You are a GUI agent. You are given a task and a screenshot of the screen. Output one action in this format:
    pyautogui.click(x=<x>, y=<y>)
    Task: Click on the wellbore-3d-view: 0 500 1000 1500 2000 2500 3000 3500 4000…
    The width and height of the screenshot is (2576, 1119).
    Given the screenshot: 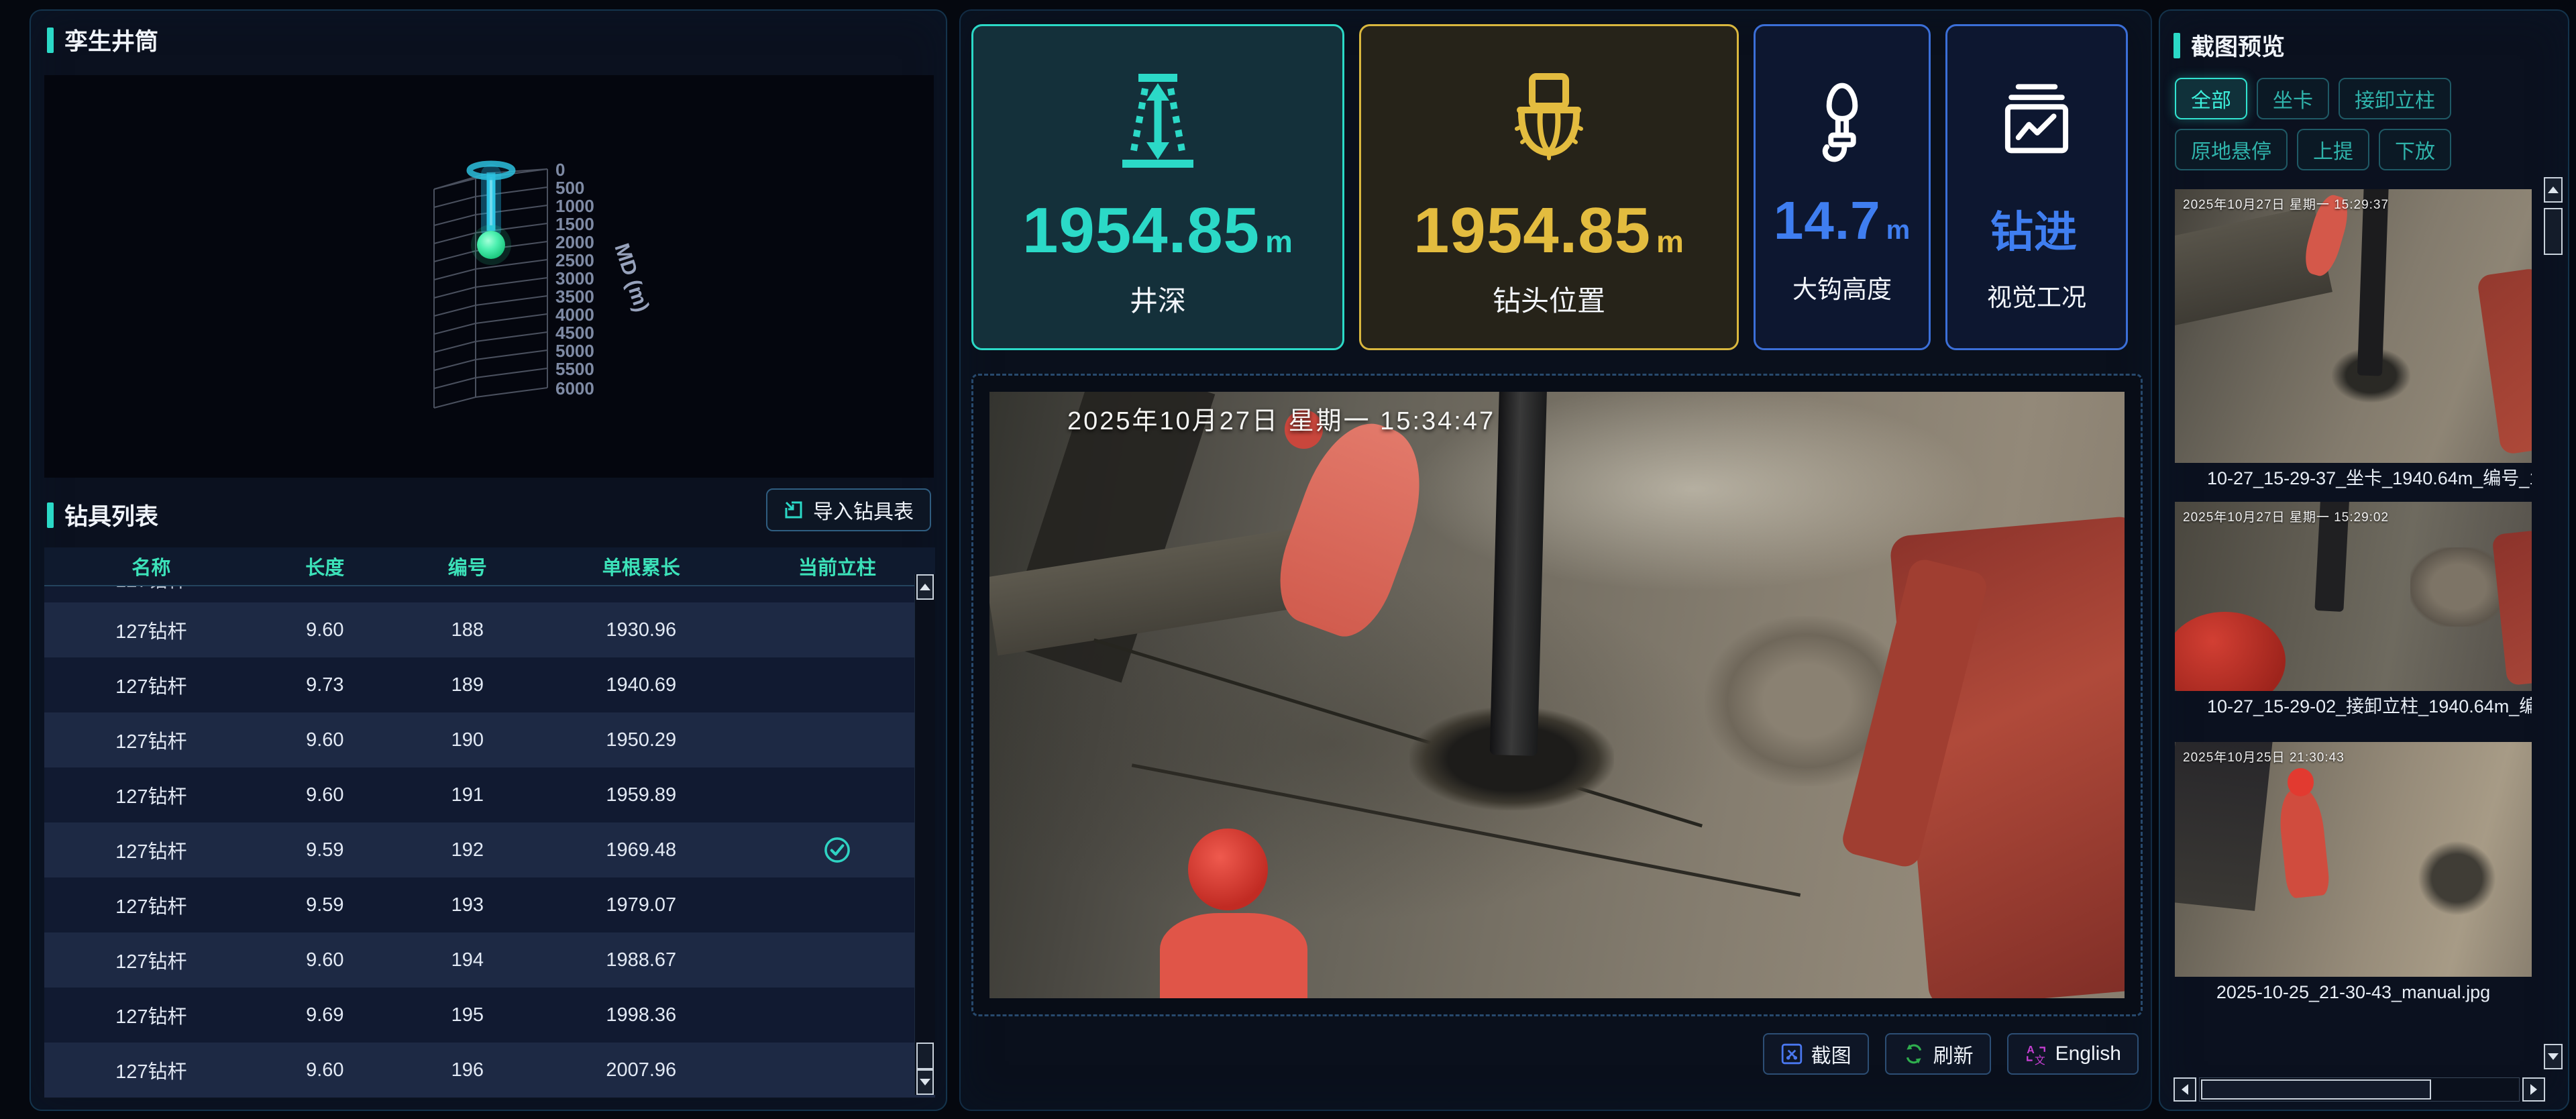 What is the action you would take?
    pyautogui.click(x=489, y=277)
    